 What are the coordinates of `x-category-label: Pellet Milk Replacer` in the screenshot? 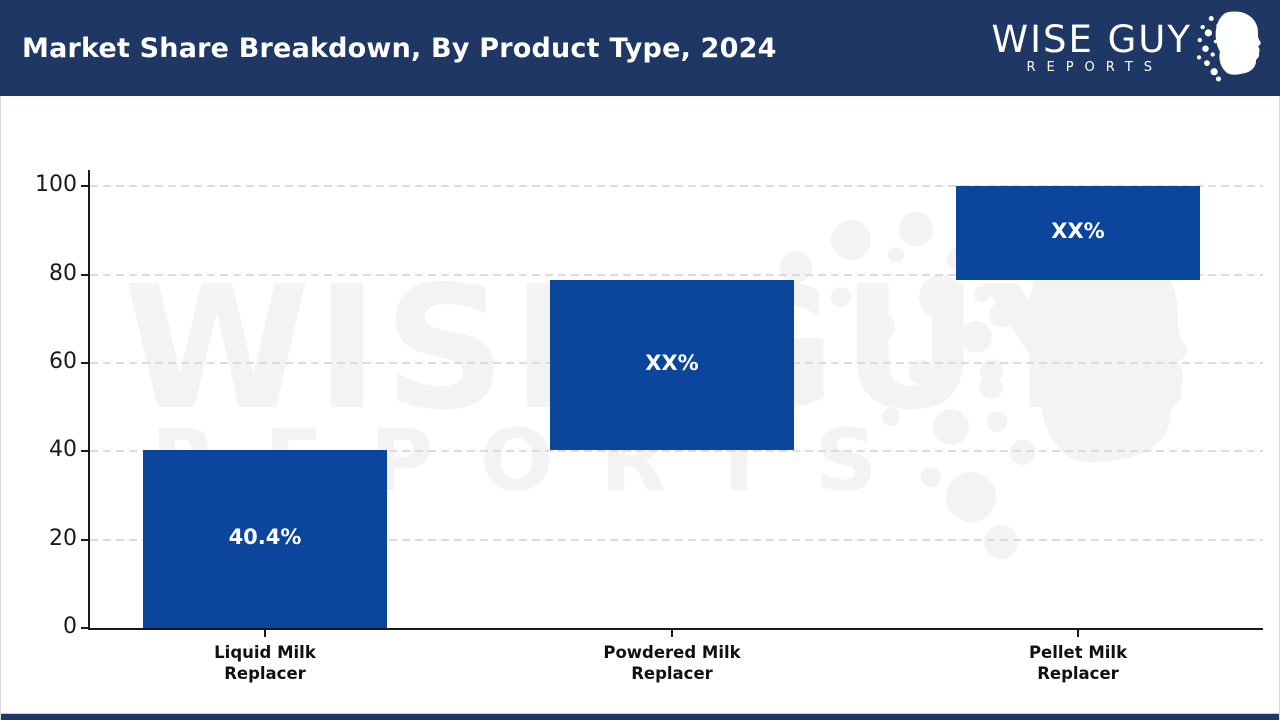 It's located at (1078, 663).